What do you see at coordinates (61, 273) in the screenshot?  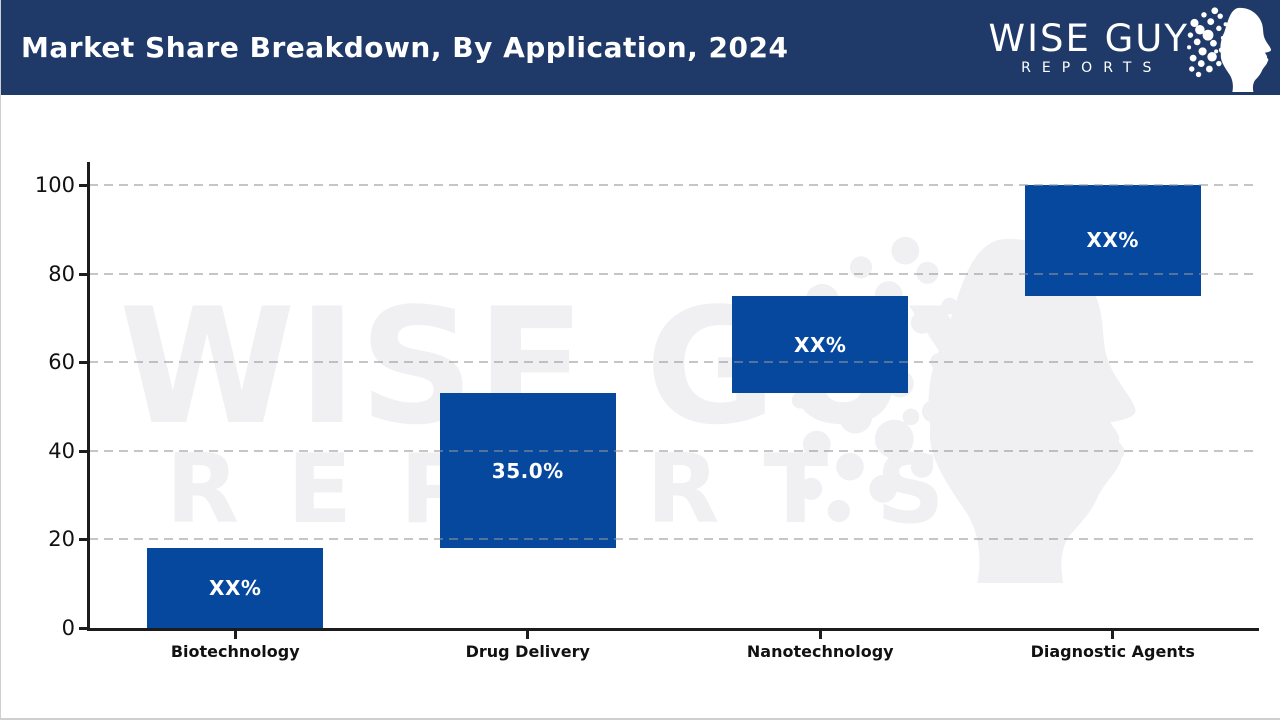 I see `y-tick-label-80: 80` at bounding box center [61, 273].